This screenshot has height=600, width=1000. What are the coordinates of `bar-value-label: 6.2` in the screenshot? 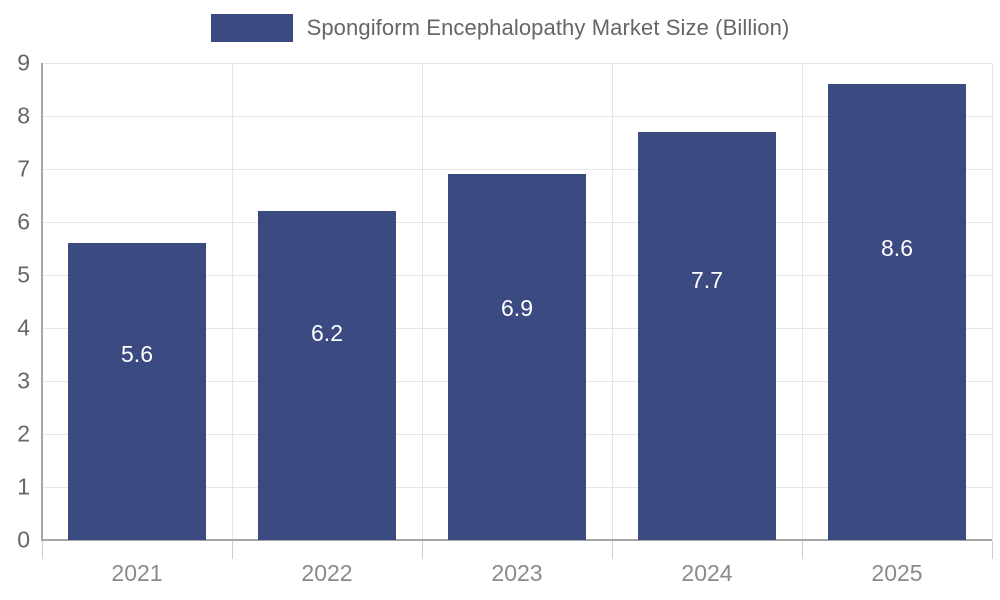 It's located at (327, 332).